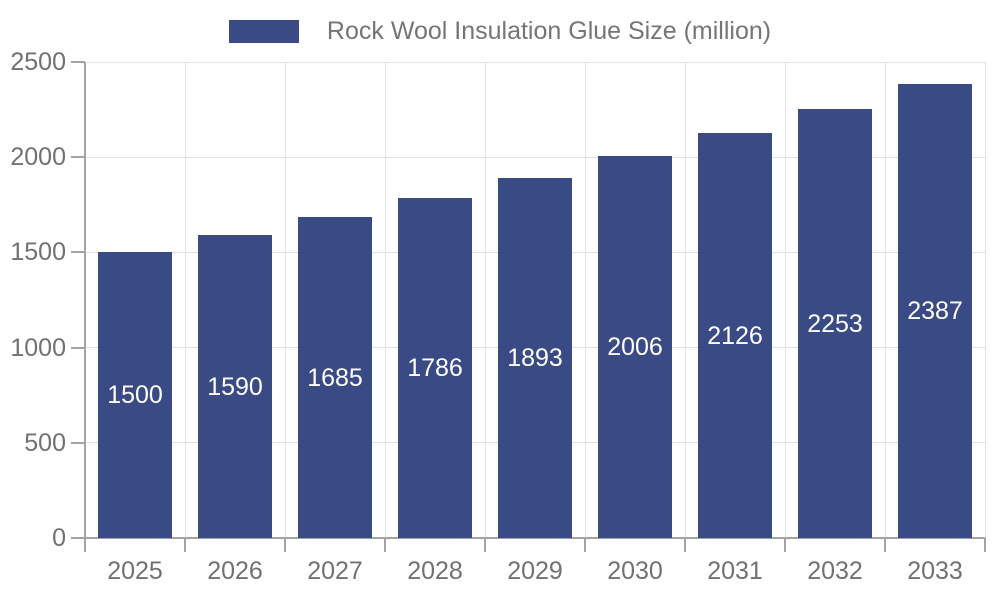  I want to click on bar-value-label: 1786, so click(435, 367).